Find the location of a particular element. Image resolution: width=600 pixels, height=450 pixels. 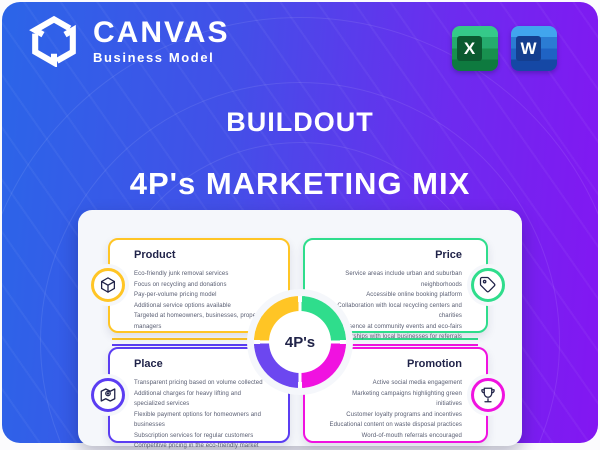

kicker-title: BUILDOUT is located at coordinates (300, 122).